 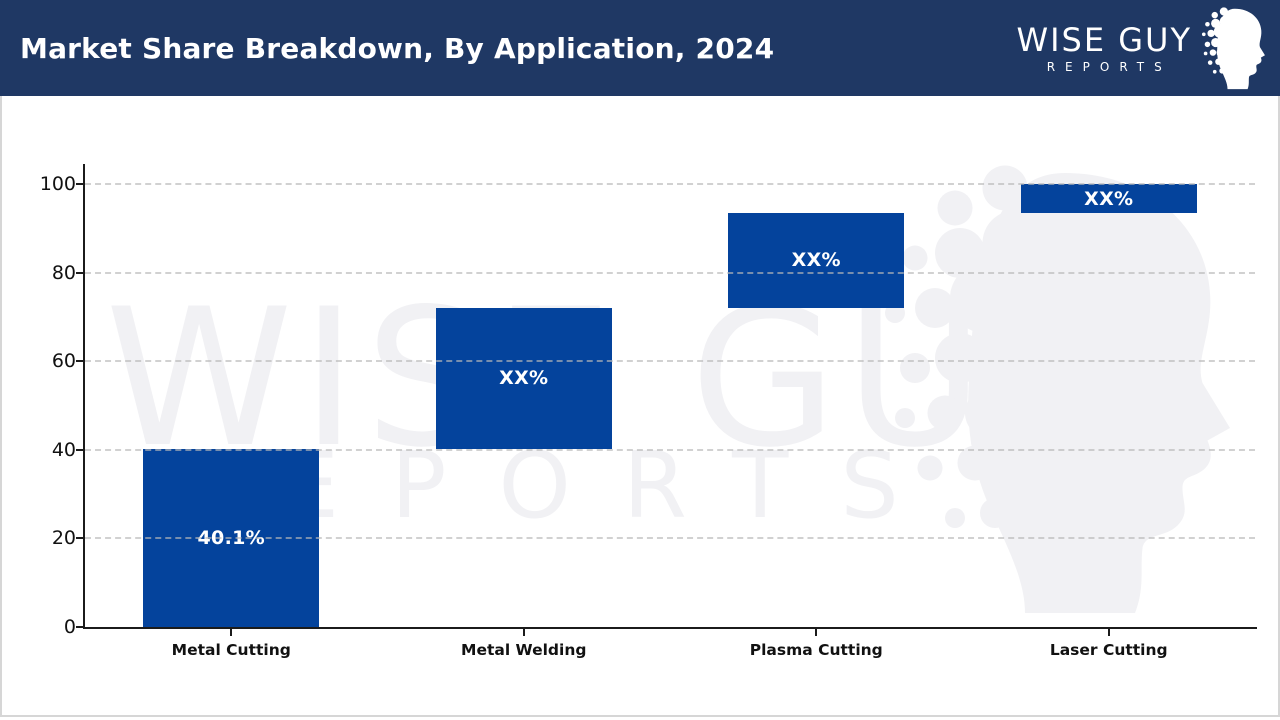 What do you see at coordinates (84, 396) in the screenshot?
I see `y-axis-line` at bounding box center [84, 396].